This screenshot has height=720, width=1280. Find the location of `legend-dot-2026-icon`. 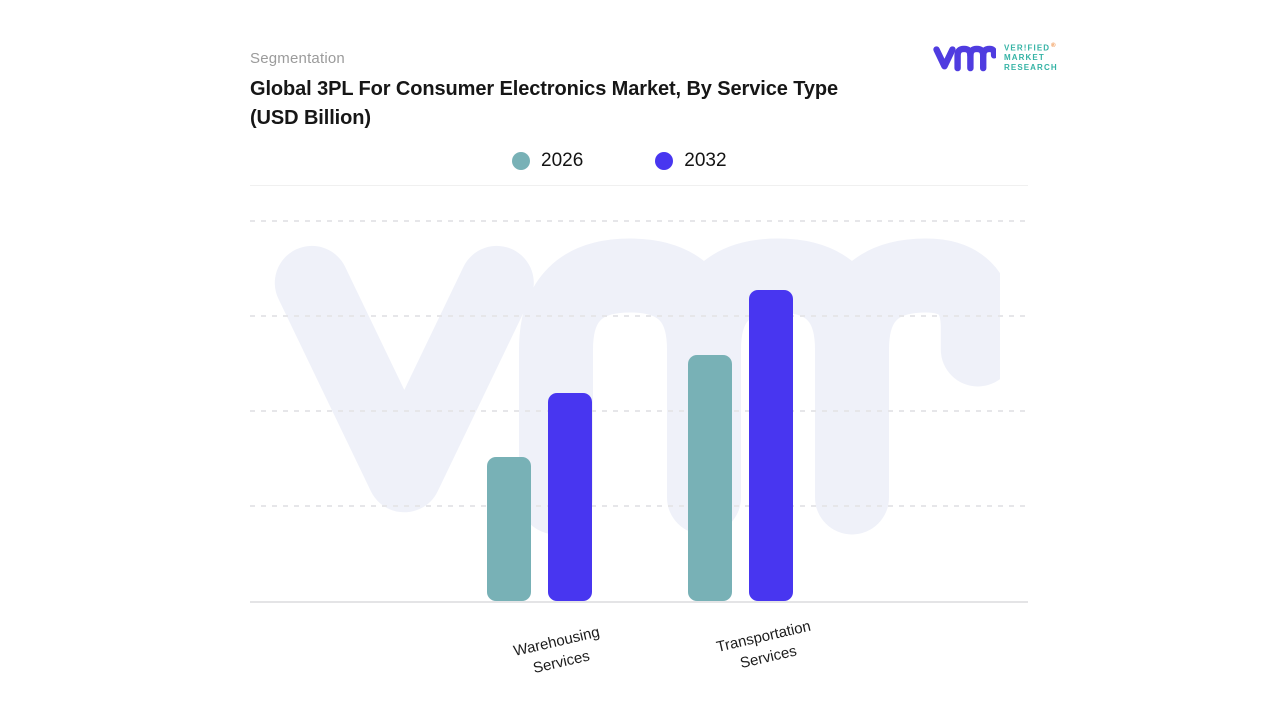

legend-dot-2026-icon is located at coordinates (521, 161).